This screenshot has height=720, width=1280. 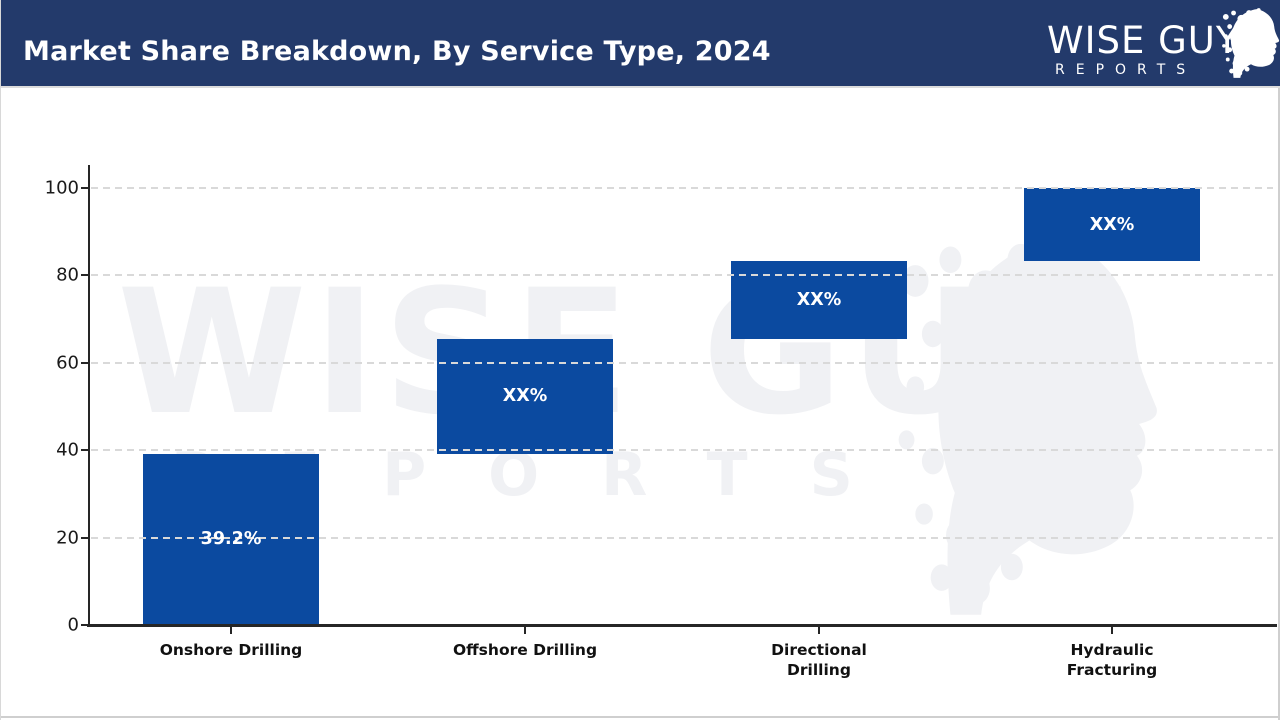 I want to click on y-tick-label-100: 100, so click(x=61, y=188).